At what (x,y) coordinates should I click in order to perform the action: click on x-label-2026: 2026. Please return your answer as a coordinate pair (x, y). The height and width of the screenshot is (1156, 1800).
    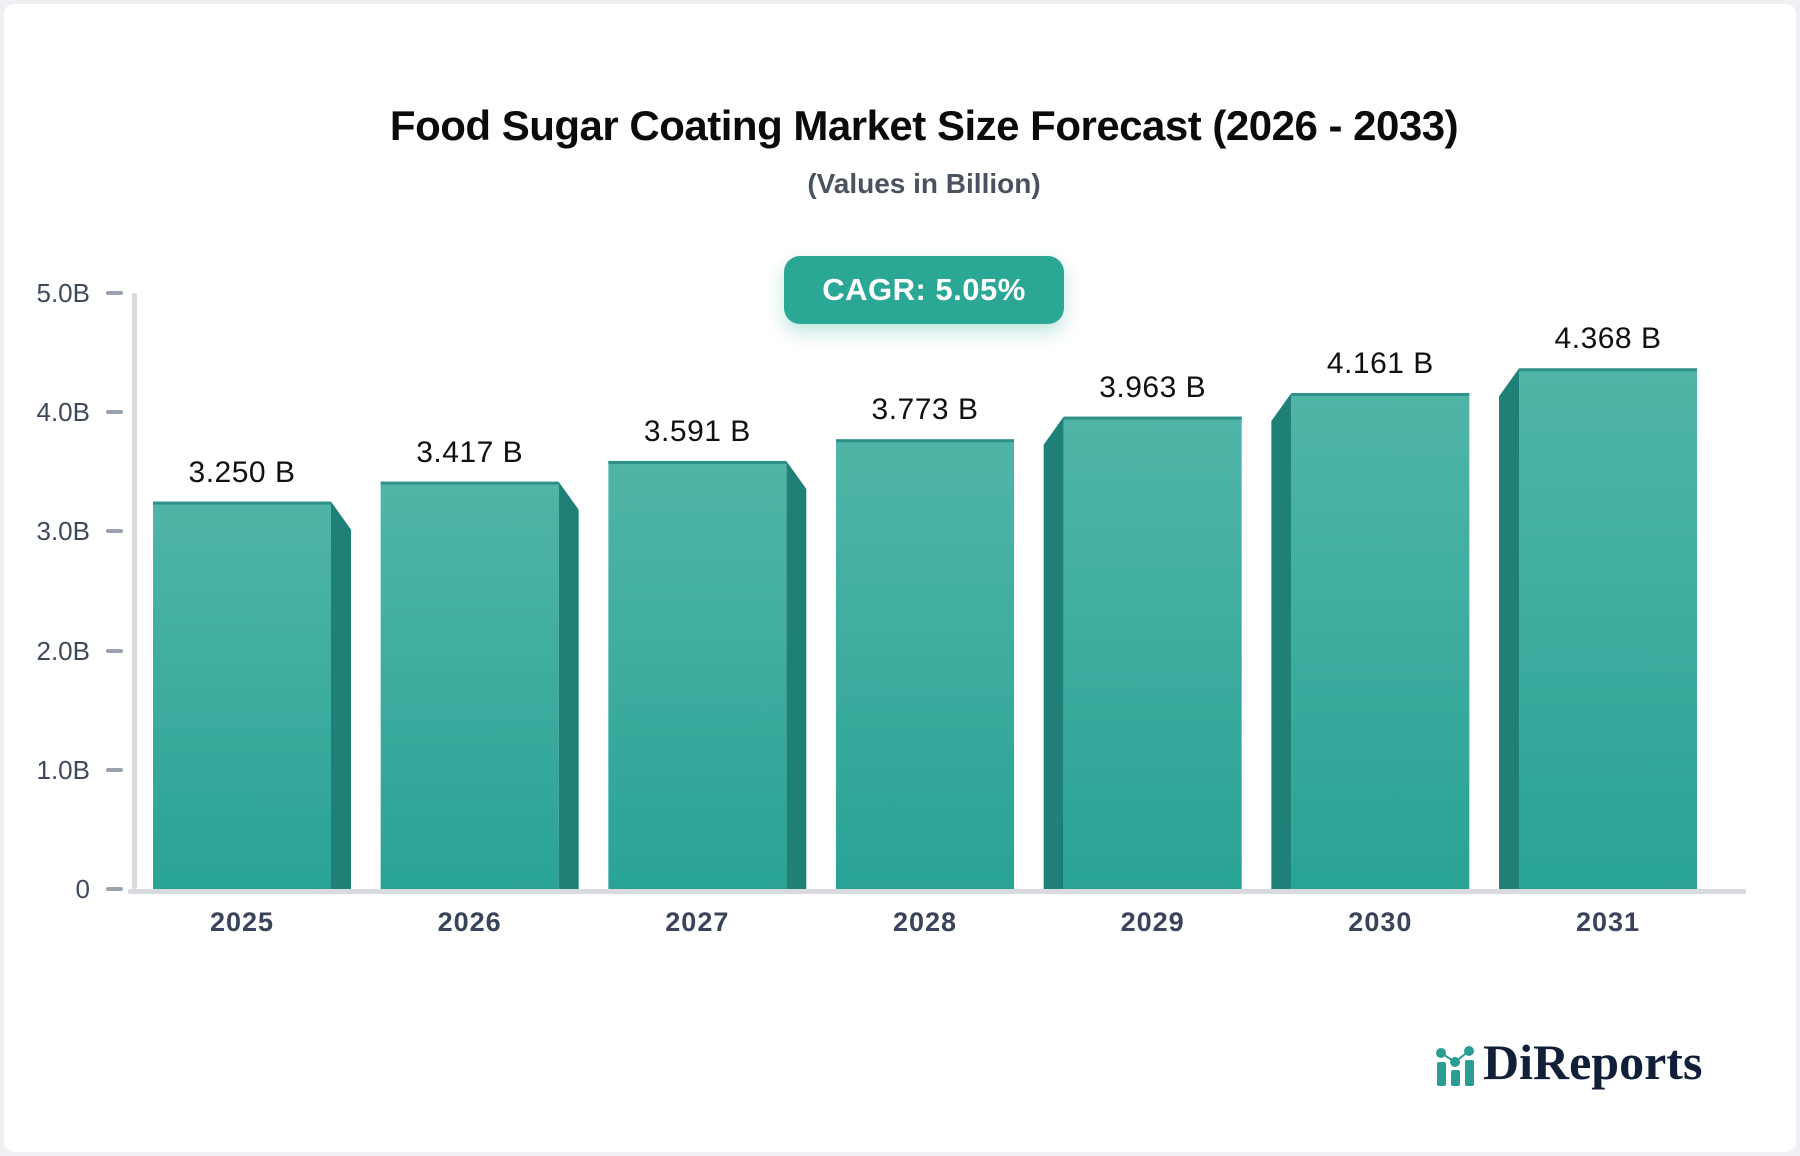
    Looking at the image, I should click on (469, 922).